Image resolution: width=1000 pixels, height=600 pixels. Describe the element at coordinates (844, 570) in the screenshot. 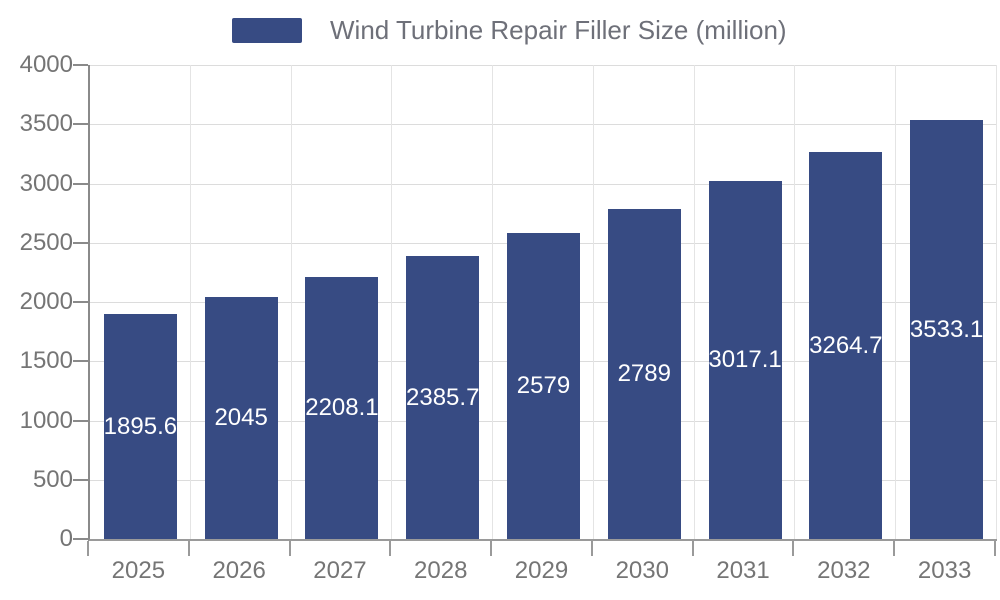

I see `x-tick-label: 2032` at that location.